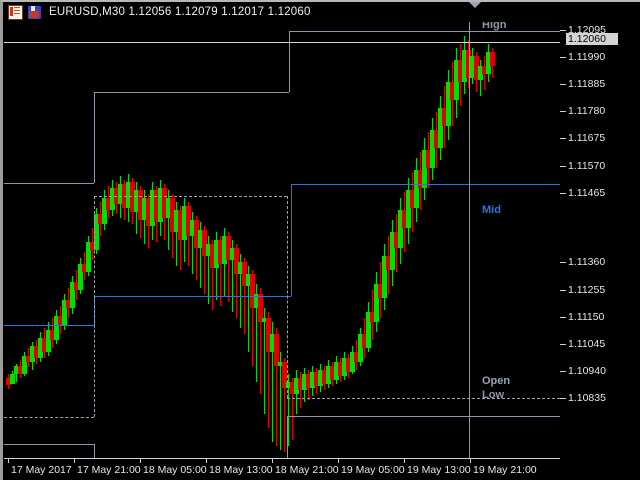 This screenshot has width=640, height=480. I want to click on price-tick-label: 1.11255, so click(587, 290).